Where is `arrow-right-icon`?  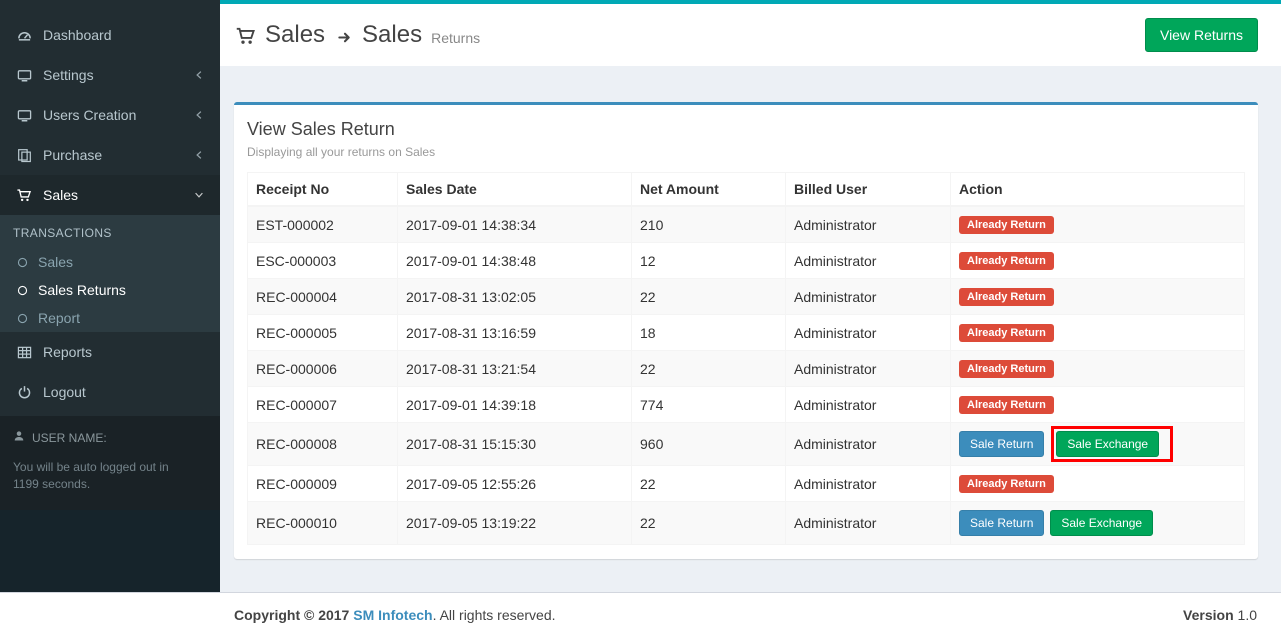
arrow-right-icon is located at coordinates (344, 37).